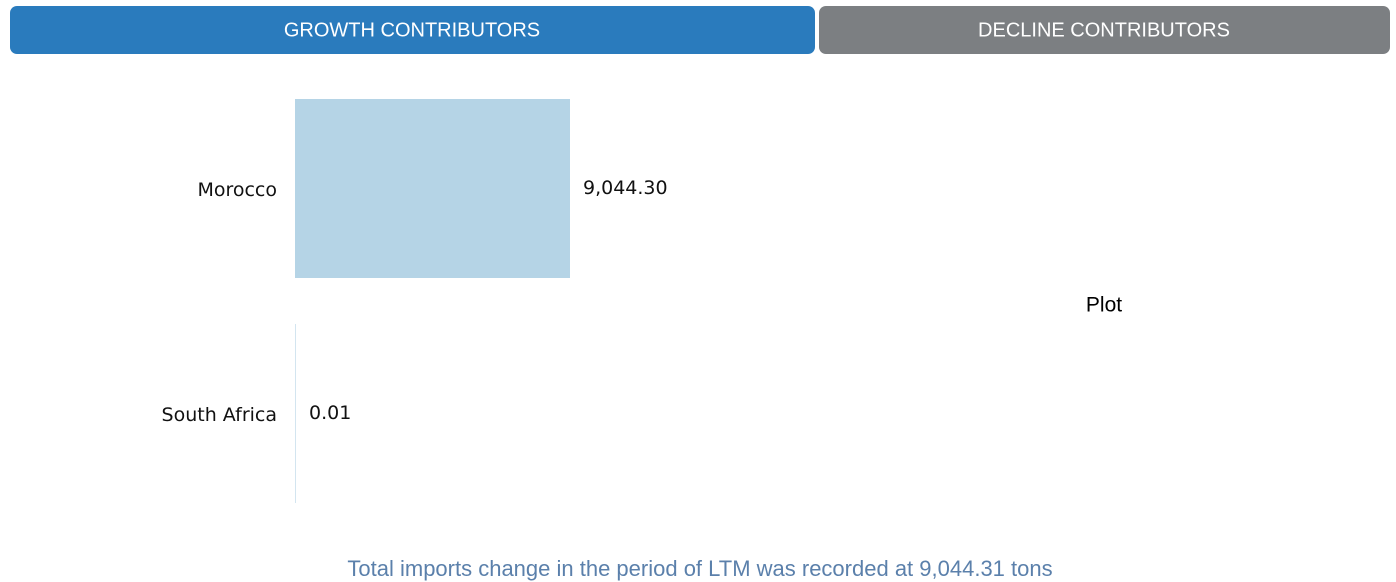 The width and height of the screenshot is (1396, 582). I want to click on tab-inactive, so click(1104, 30).